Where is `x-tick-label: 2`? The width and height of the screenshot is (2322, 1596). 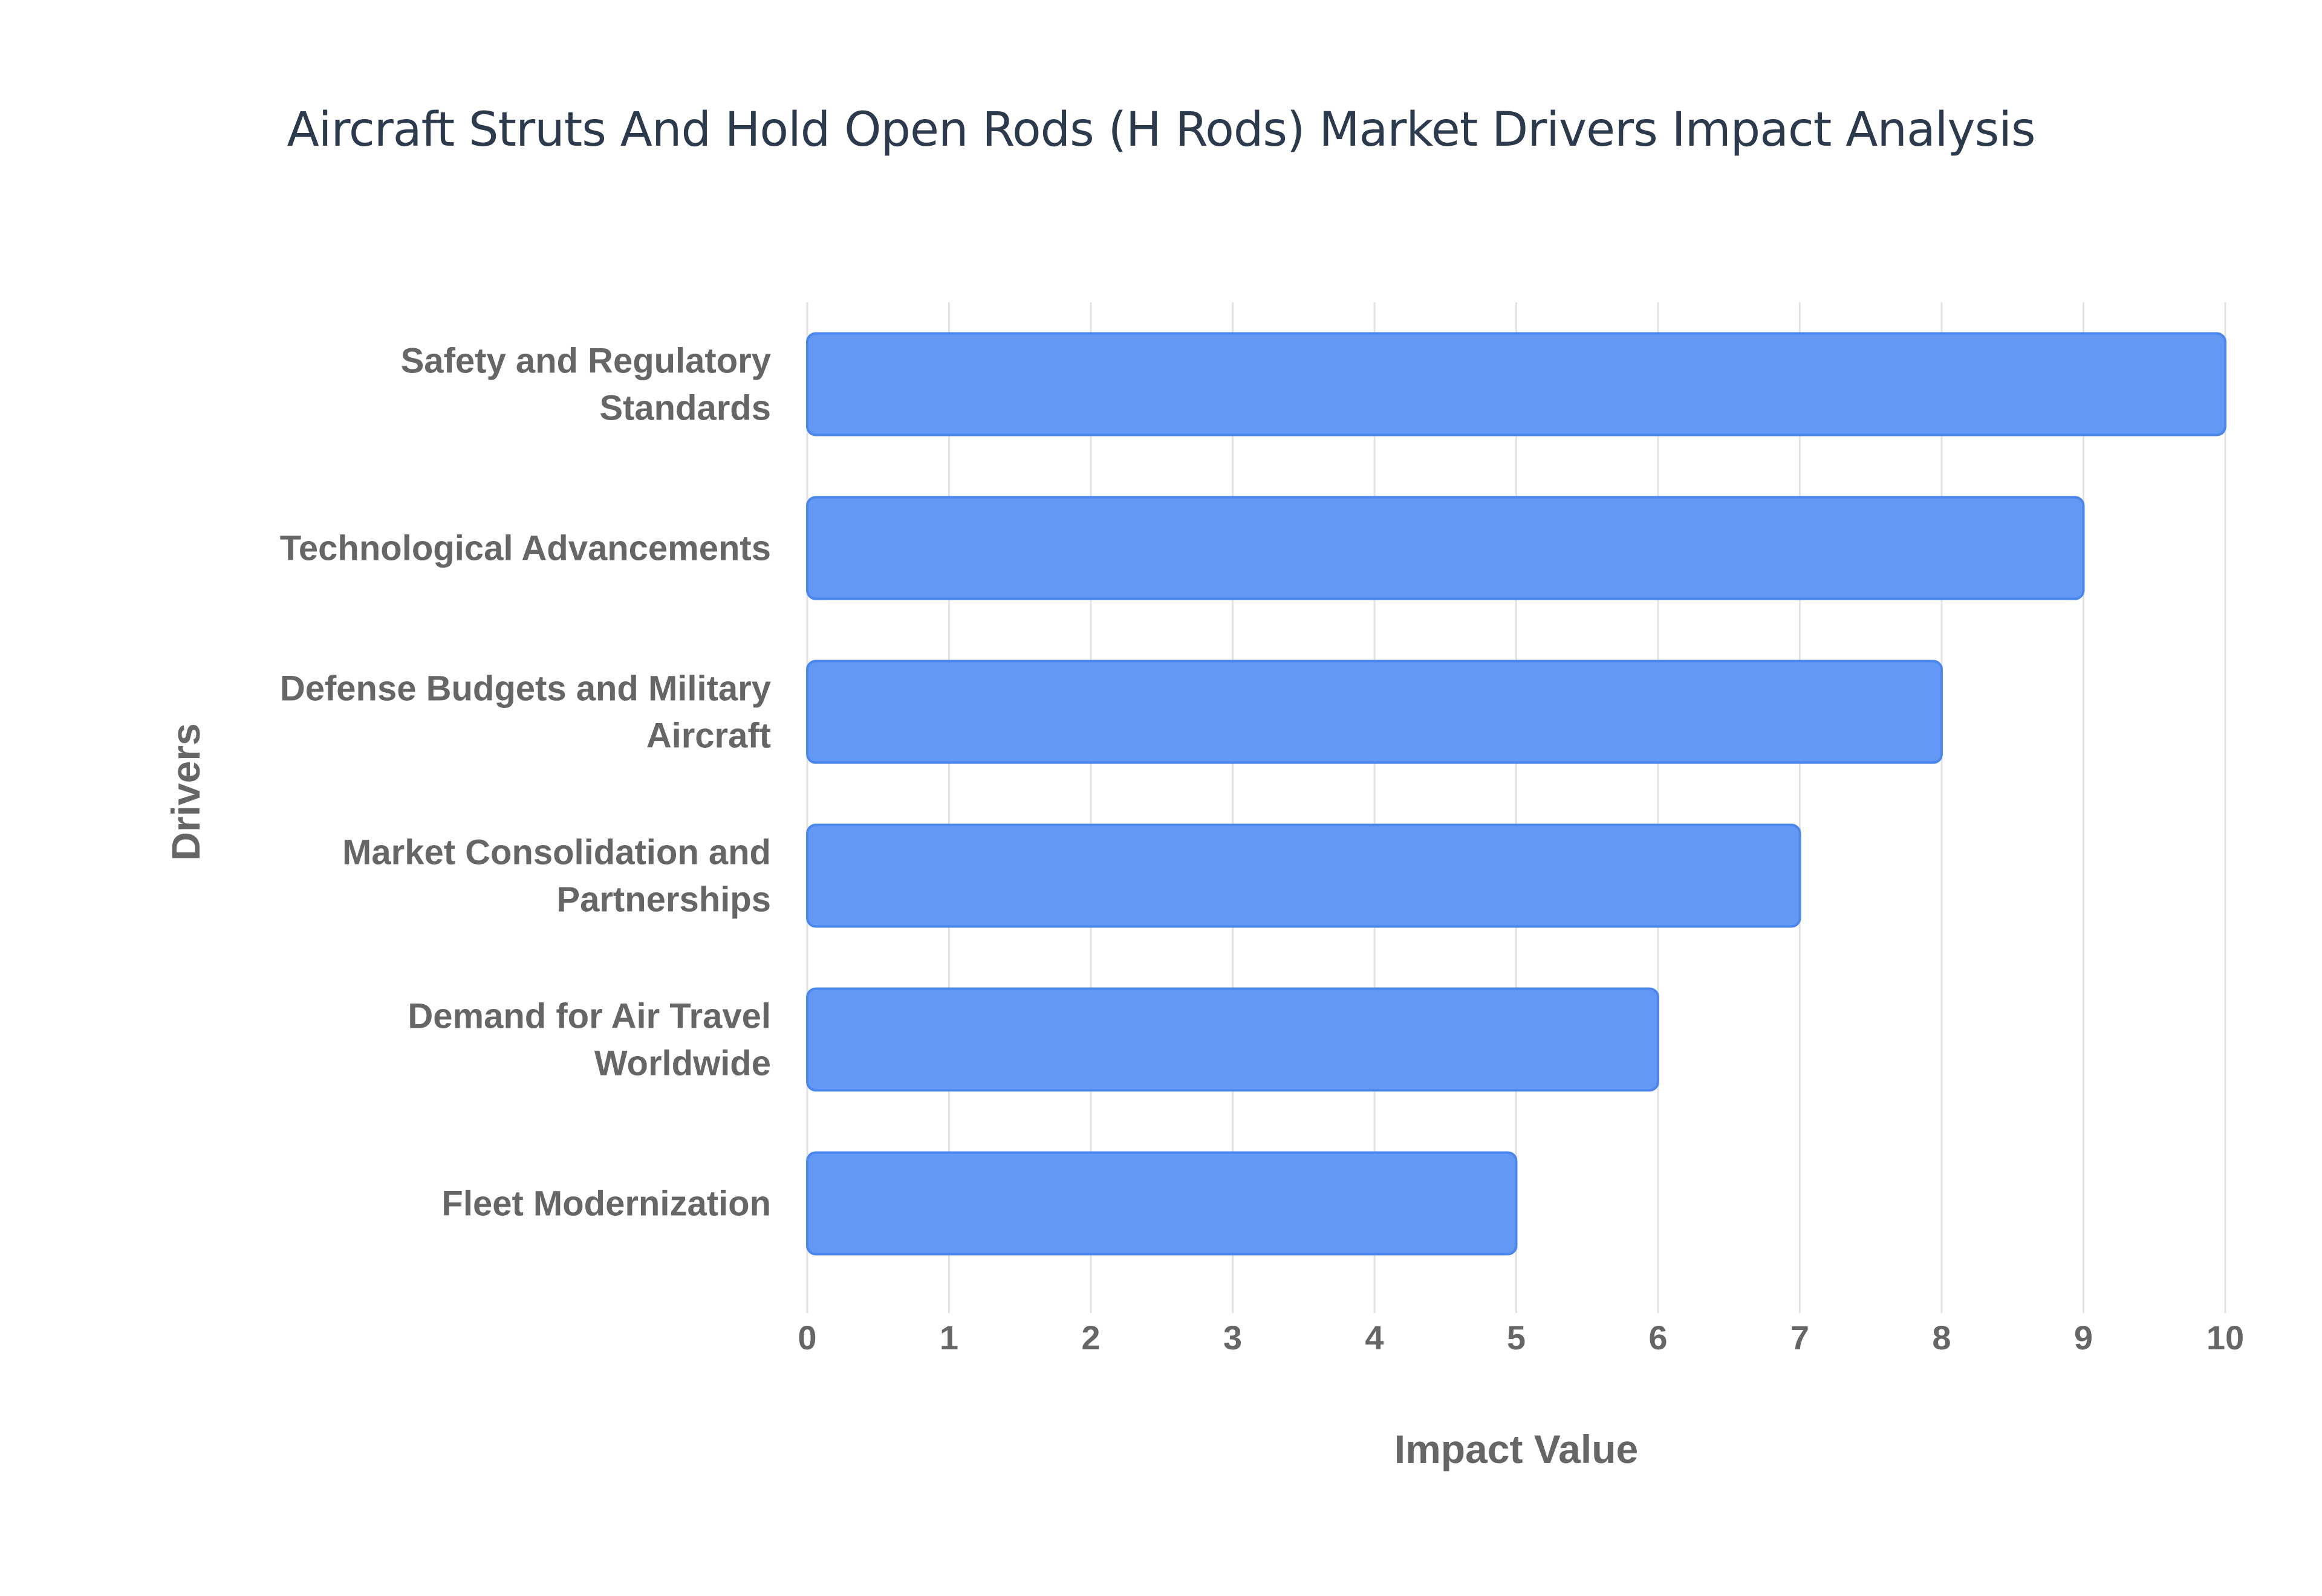
x-tick-label: 2 is located at coordinates (1090, 1338).